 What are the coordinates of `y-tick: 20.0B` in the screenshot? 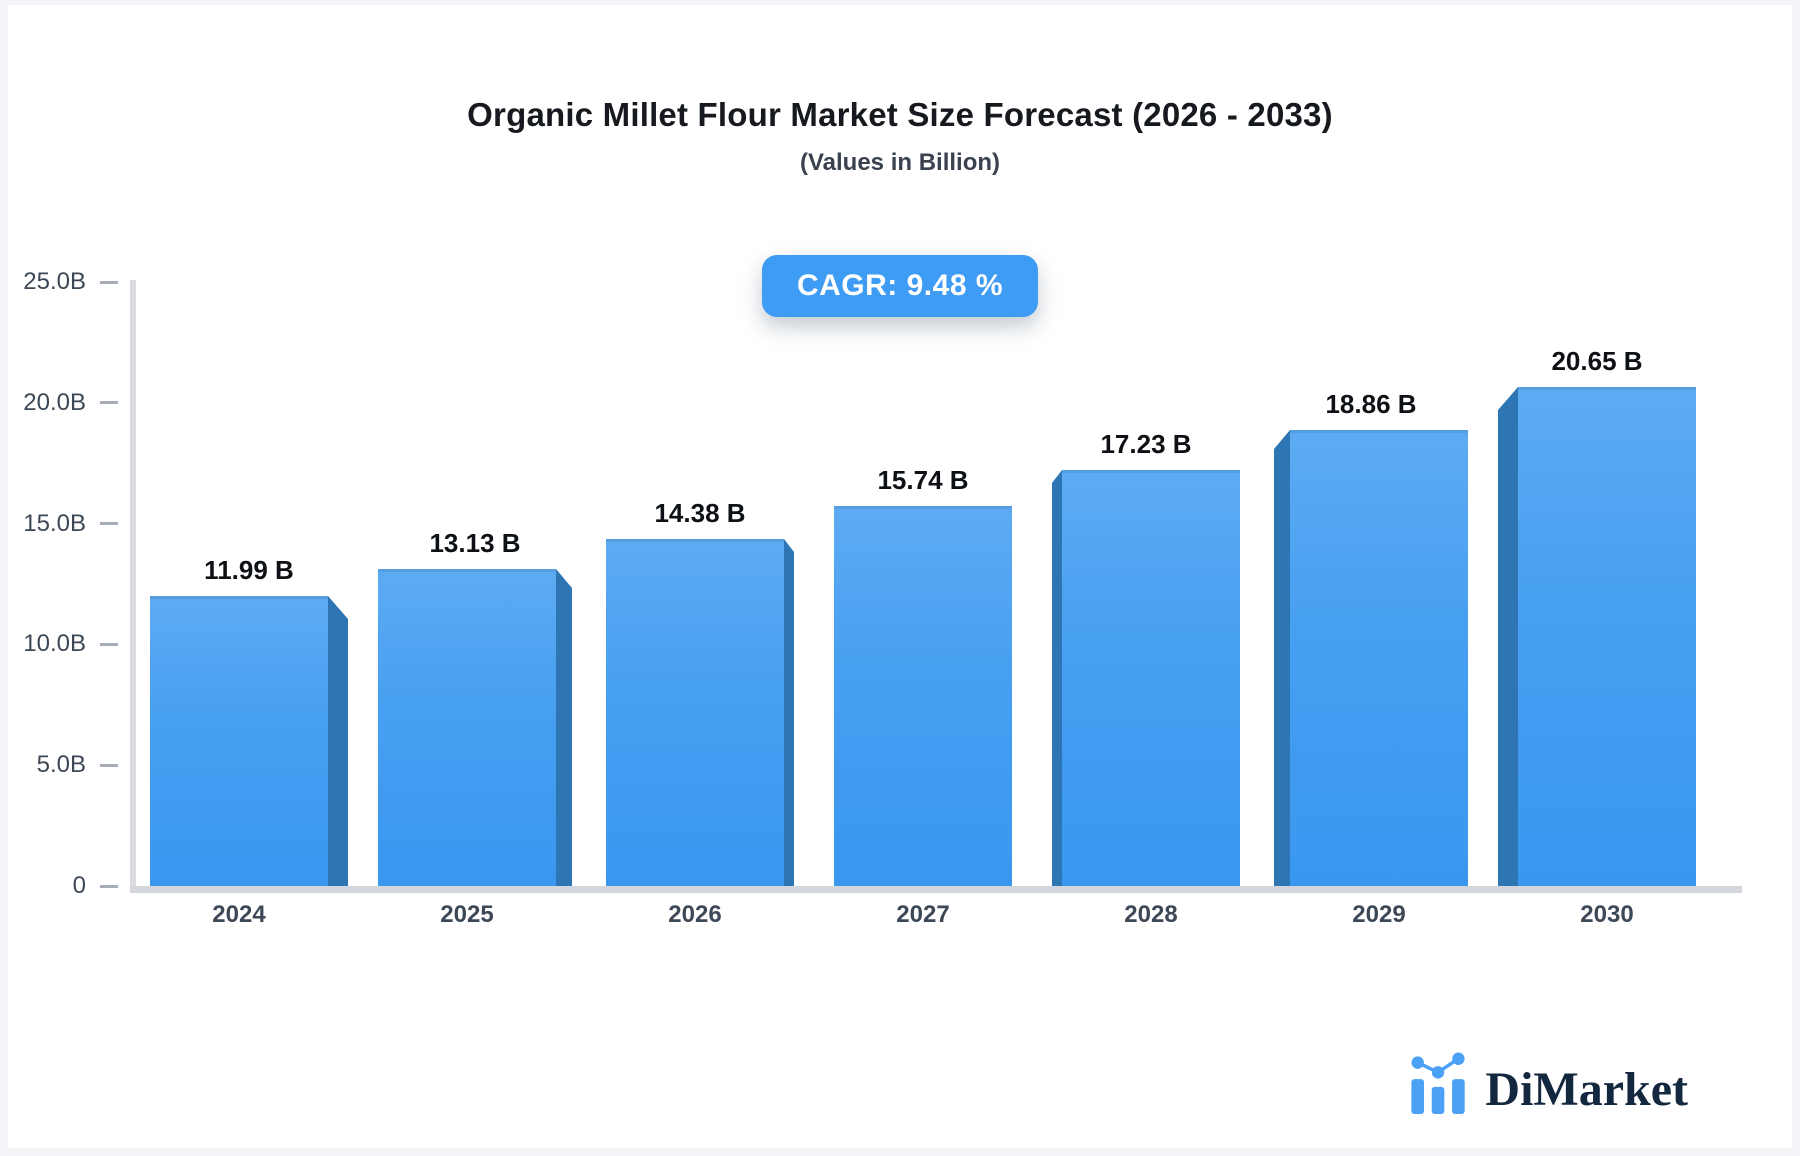 It's located at (59, 403).